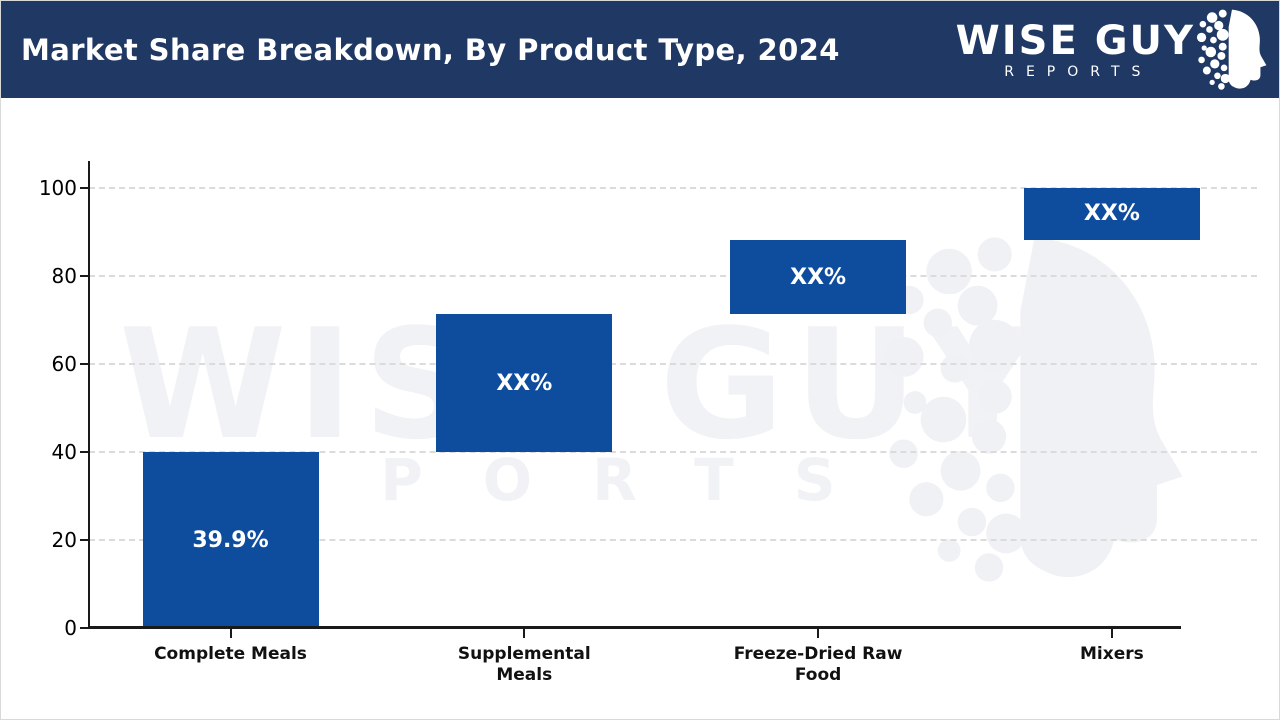 Image resolution: width=1280 pixels, height=720 pixels. Describe the element at coordinates (1230, 50) in the screenshot. I see `wiseguy-face-icon` at that location.